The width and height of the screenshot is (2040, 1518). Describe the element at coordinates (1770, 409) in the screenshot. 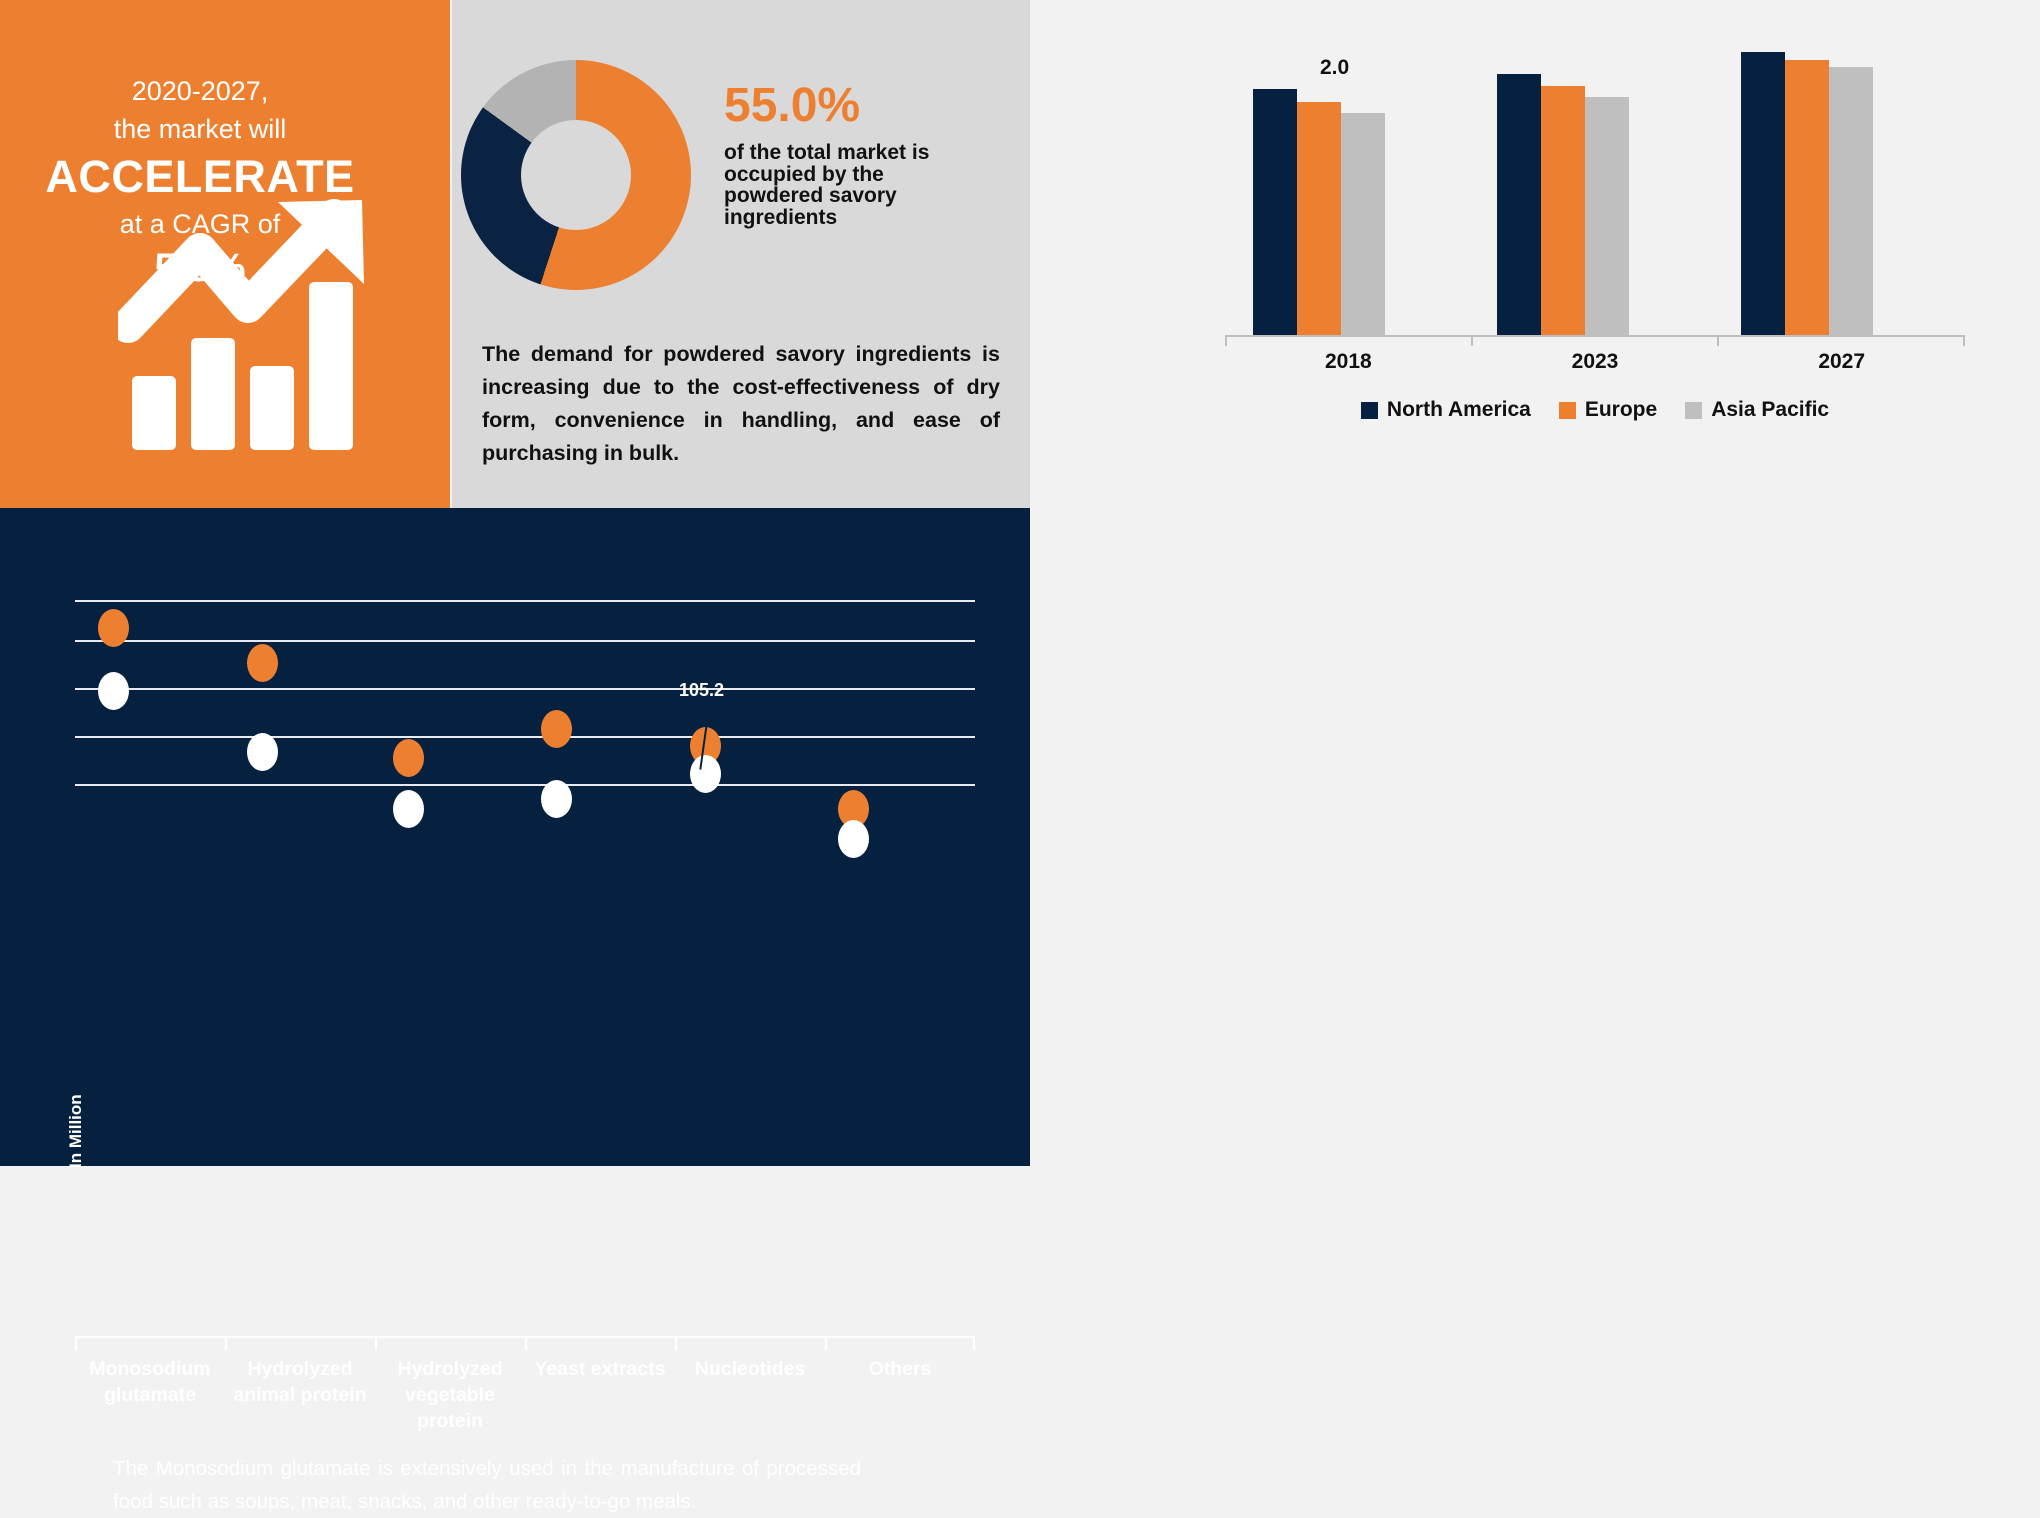

I see `legend-label: Asia Pacific` at that location.